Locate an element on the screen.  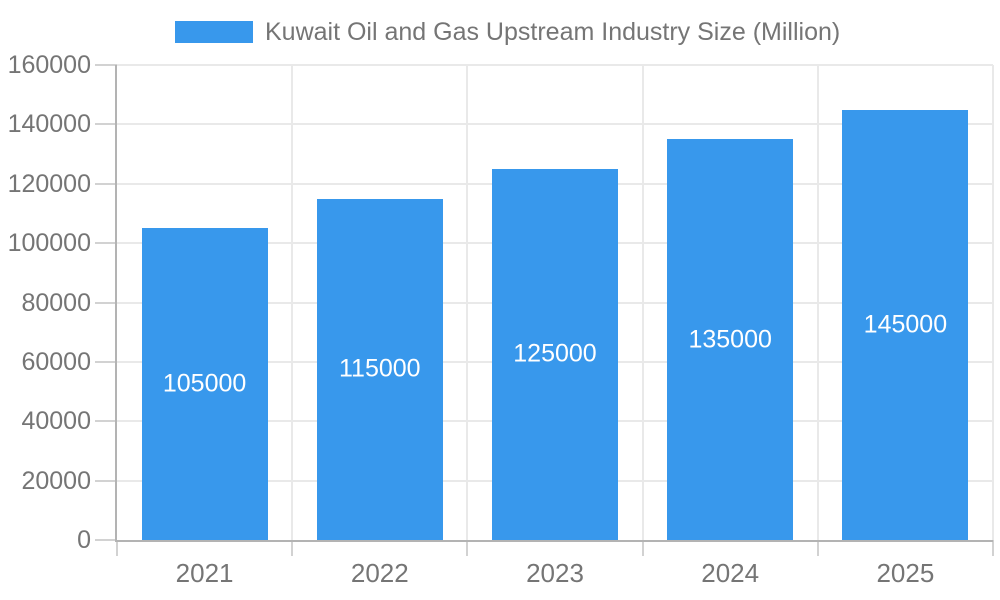
x-tick-label: 2022 is located at coordinates (379, 573).